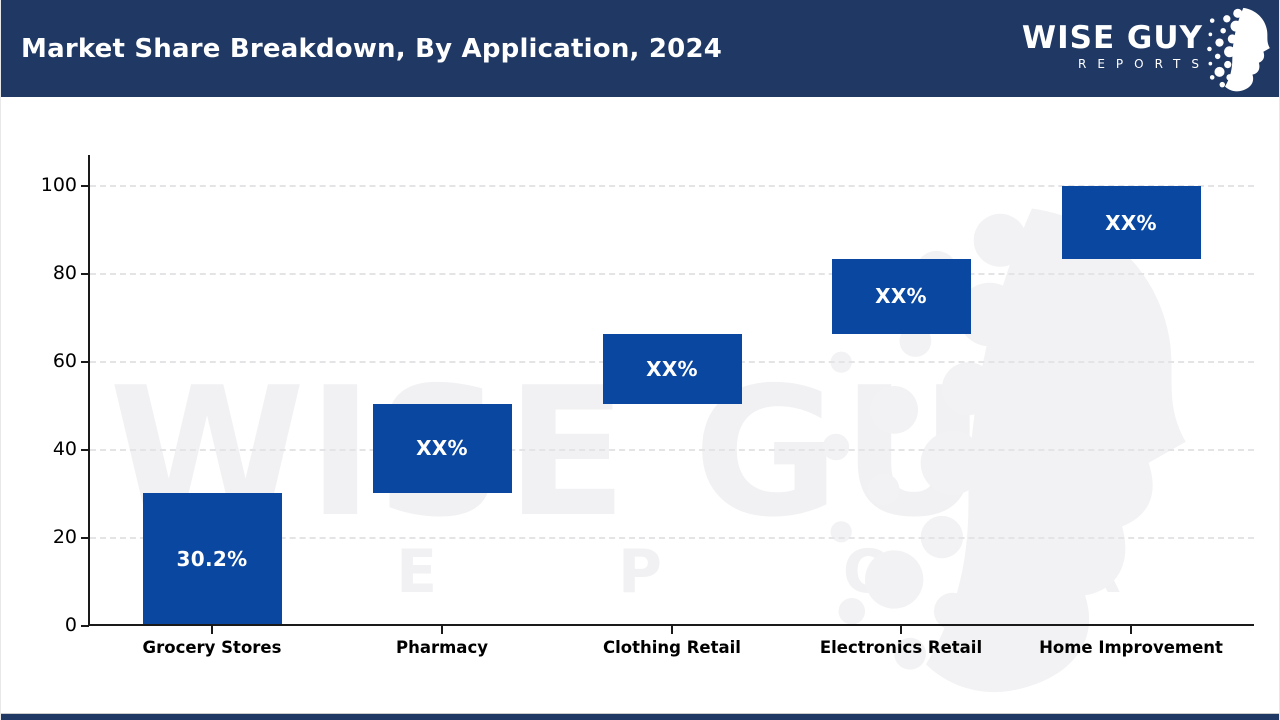 The height and width of the screenshot is (720, 1280). I want to click on y-tick-label: 80, so click(64, 272).